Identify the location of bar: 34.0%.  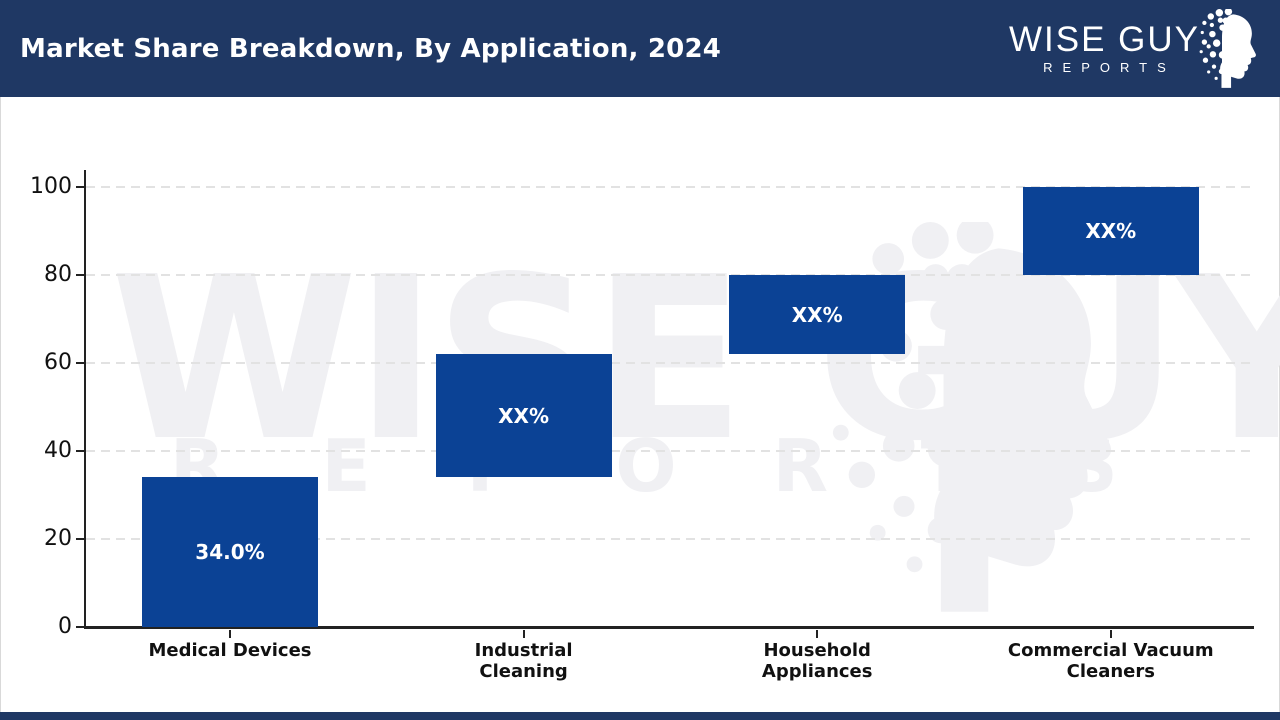
(230, 552).